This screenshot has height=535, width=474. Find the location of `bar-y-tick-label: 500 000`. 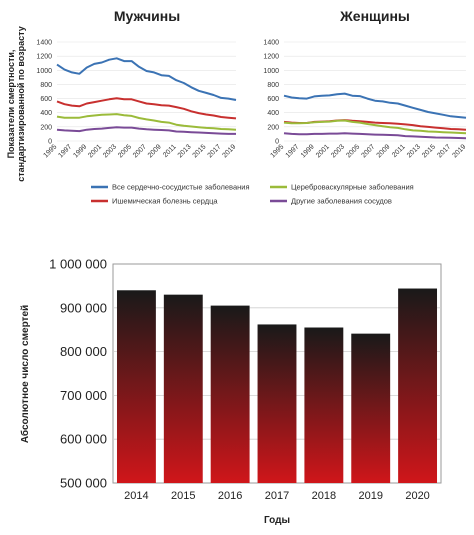

bar-y-tick-label: 500 000 is located at coordinates (83, 483).